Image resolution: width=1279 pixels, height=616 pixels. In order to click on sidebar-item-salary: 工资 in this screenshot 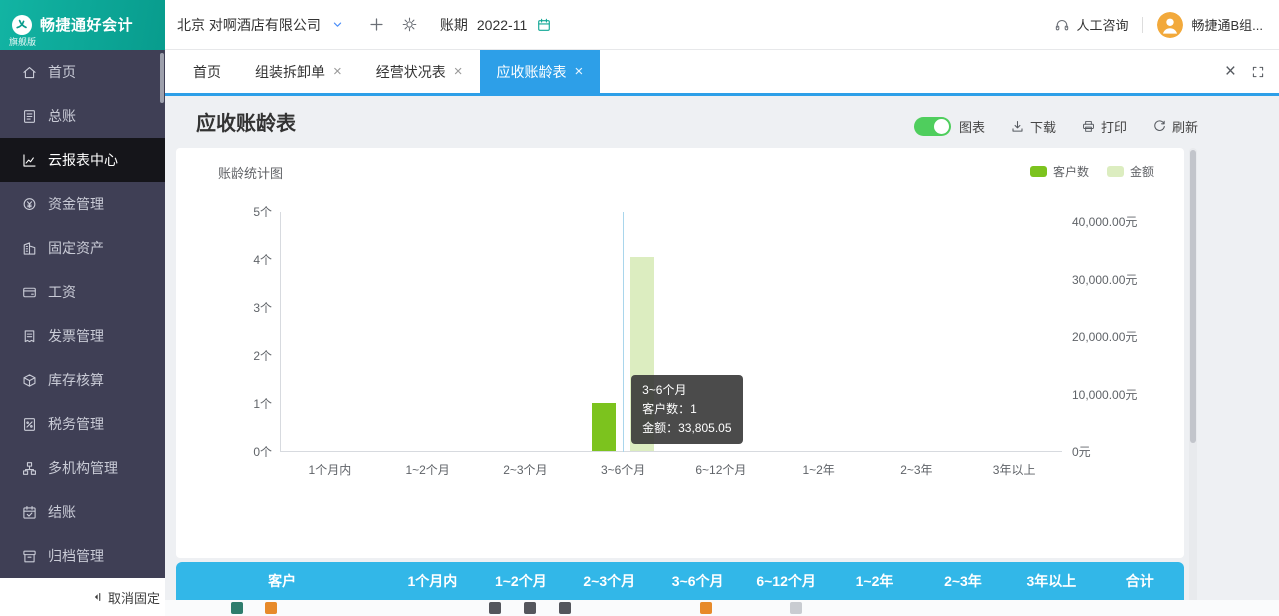, I will do `click(82, 292)`.